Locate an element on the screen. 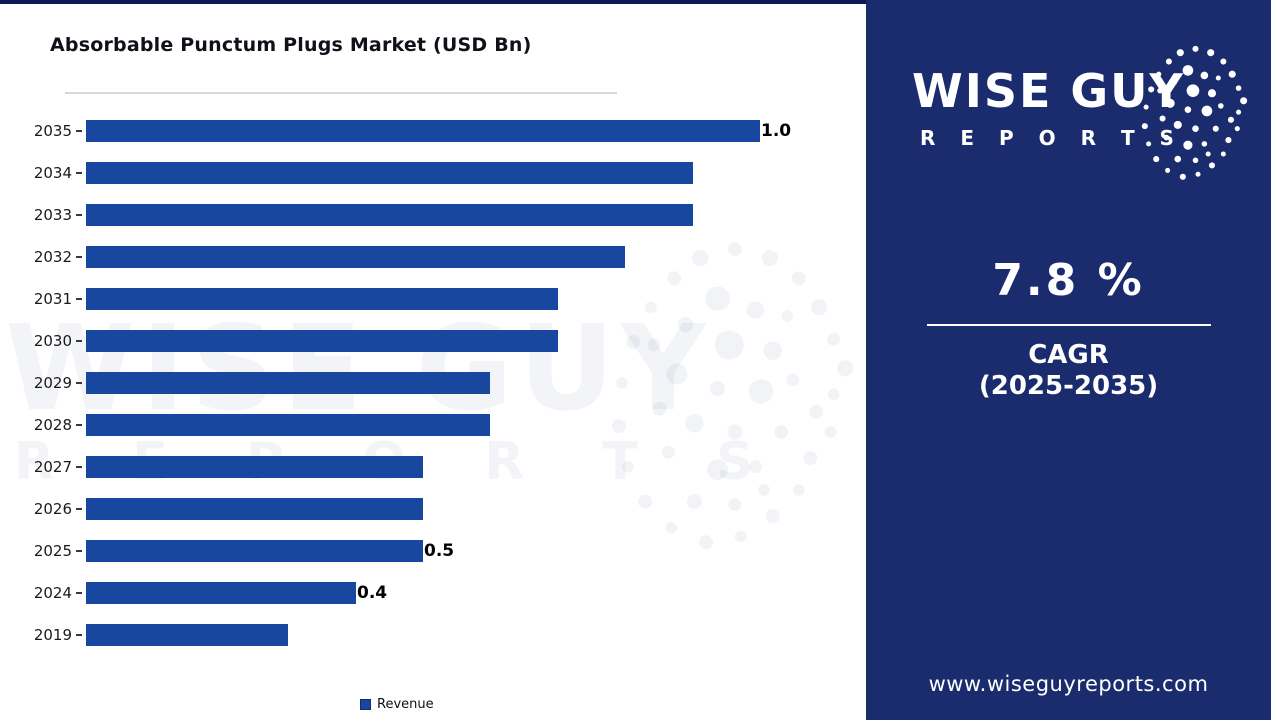 Image resolution: width=1271 pixels, height=720 pixels. year-tick-label: 2019 is located at coordinates (52, 635).